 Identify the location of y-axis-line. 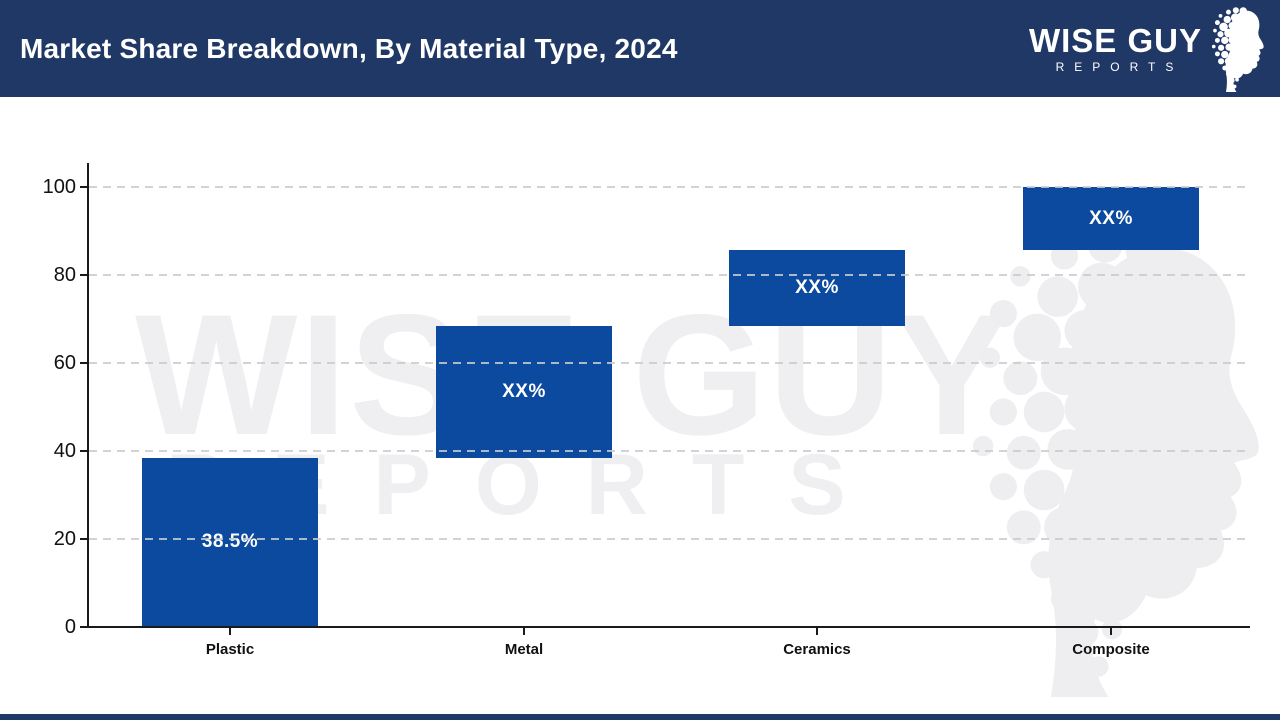
(88, 395).